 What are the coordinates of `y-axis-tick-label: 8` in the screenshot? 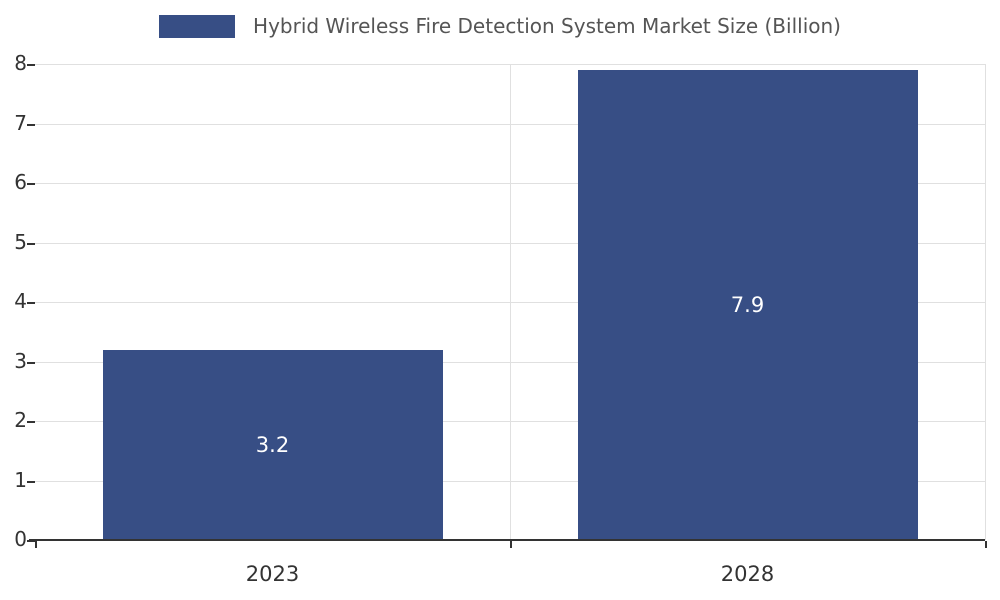 It's located at (20, 62).